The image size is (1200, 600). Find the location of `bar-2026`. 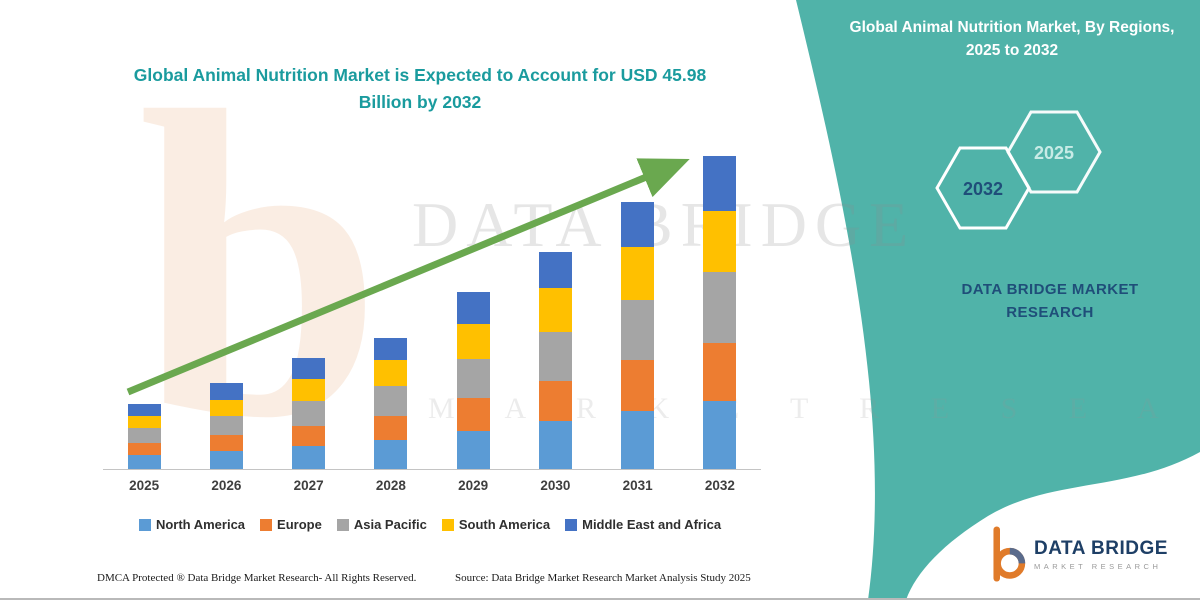

bar-2026 is located at coordinates (226, 303).